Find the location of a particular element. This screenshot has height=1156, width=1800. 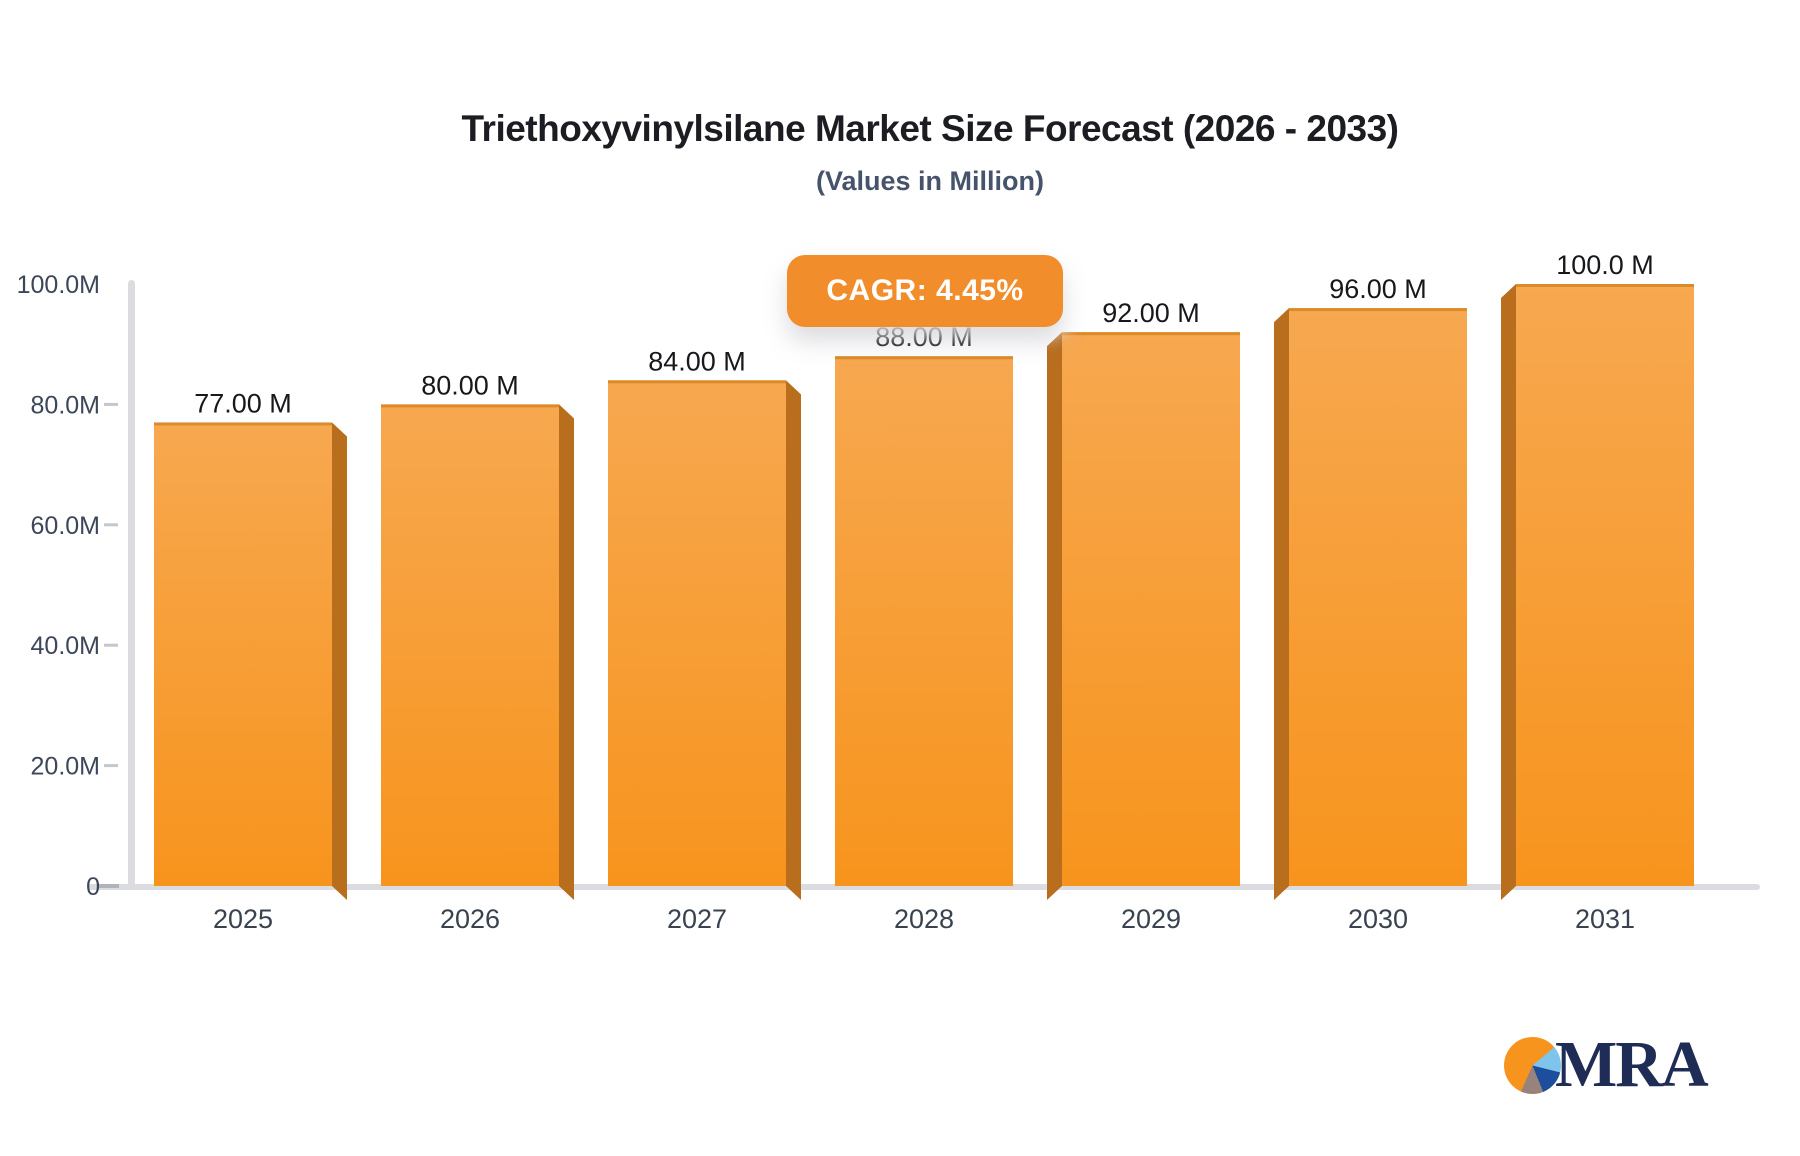

bar-side-2027 is located at coordinates (793, 640).